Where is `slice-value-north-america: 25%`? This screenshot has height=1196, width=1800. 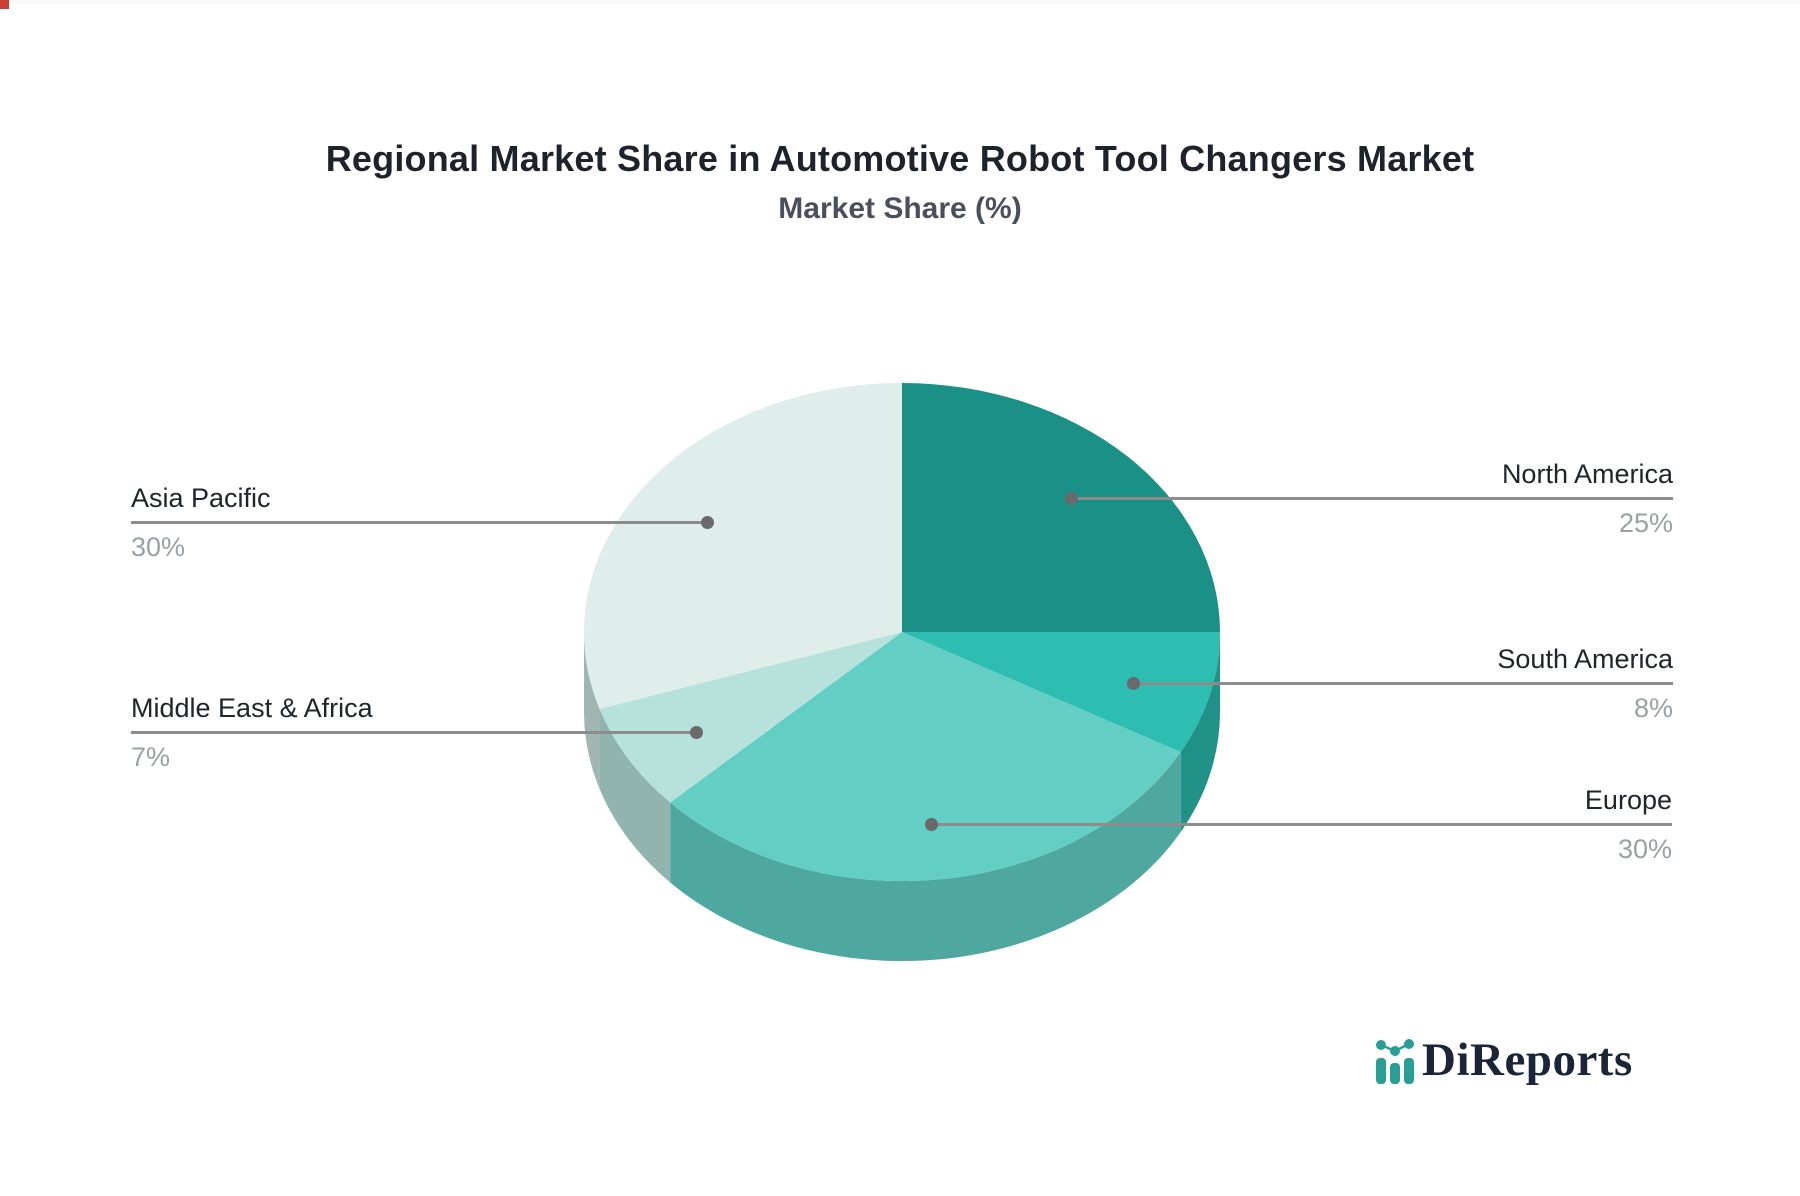
slice-value-north-america: 25% is located at coordinates (1645, 523).